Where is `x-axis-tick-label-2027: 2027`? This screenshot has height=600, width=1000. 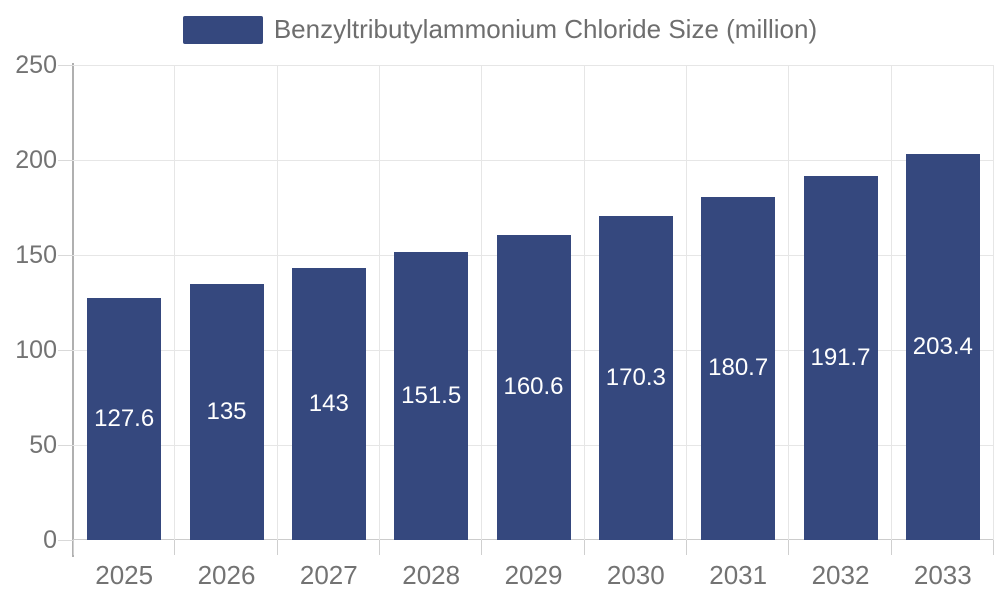 x-axis-tick-label-2027: 2027 is located at coordinates (328, 575).